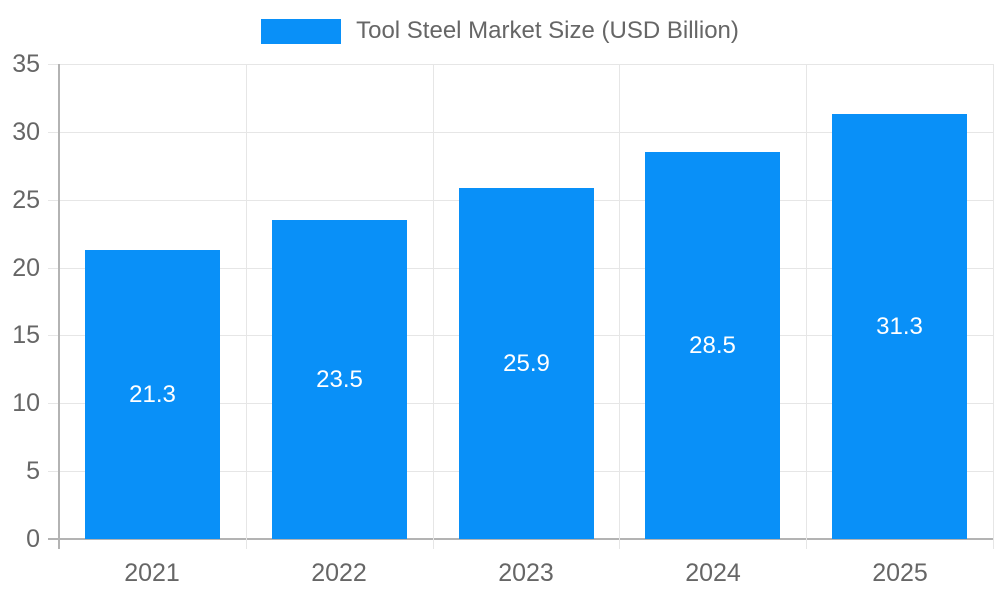 The width and height of the screenshot is (1000, 600). I want to click on bar-value-label: 31.3, so click(899, 326).